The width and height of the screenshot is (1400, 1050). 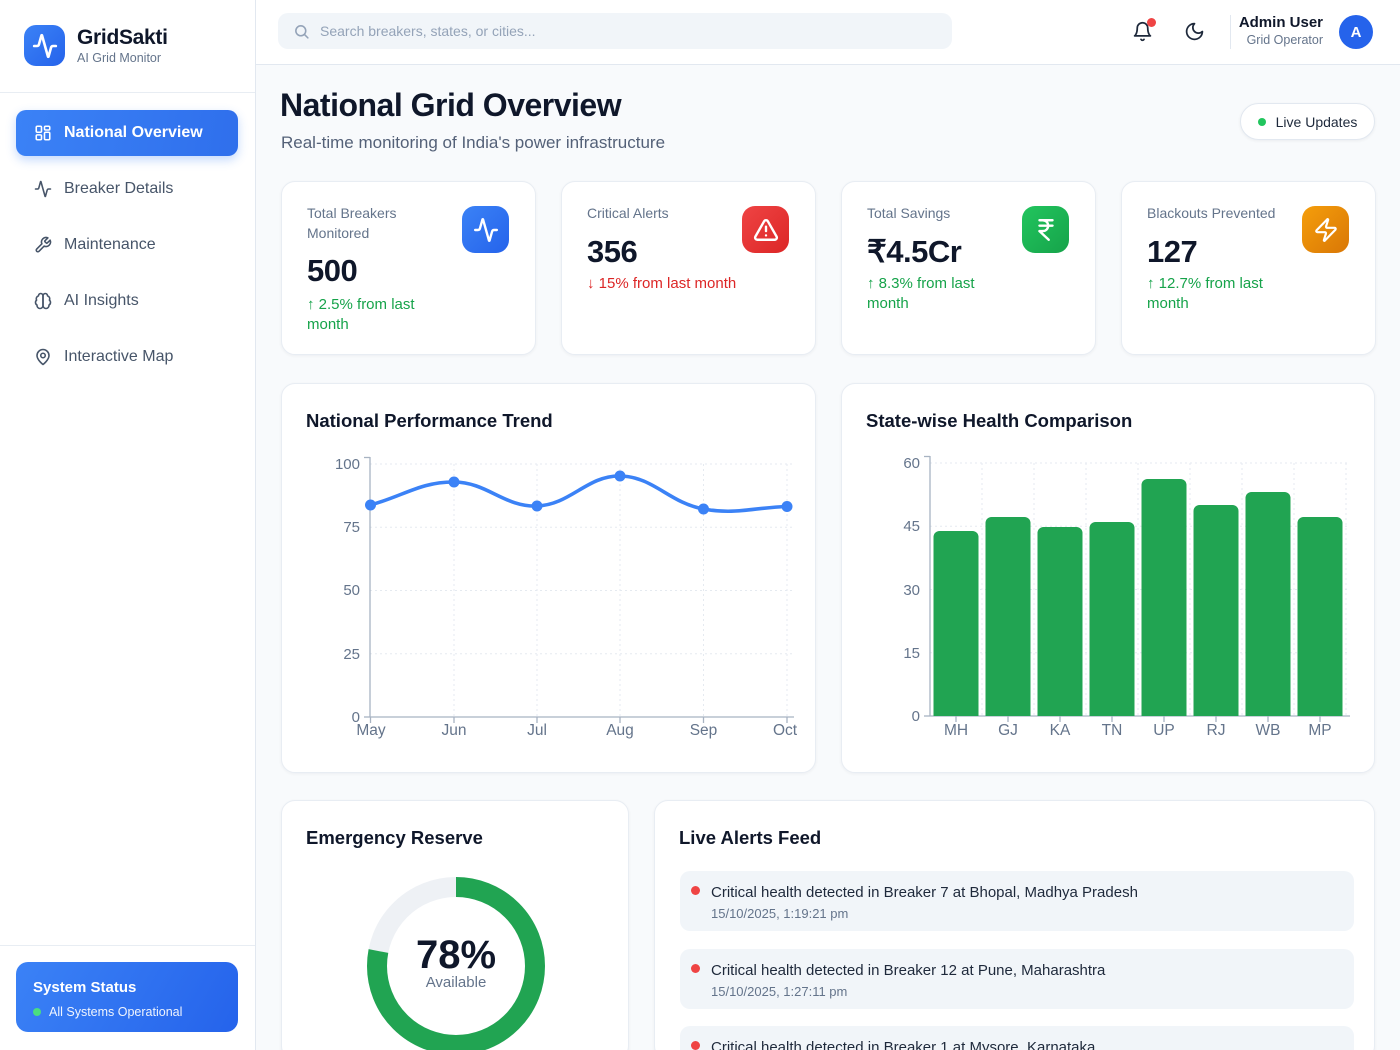 What do you see at coordinates (351, 590) in the screenshot?
I see `svg-text: 50` at bounding box center [351, 590].